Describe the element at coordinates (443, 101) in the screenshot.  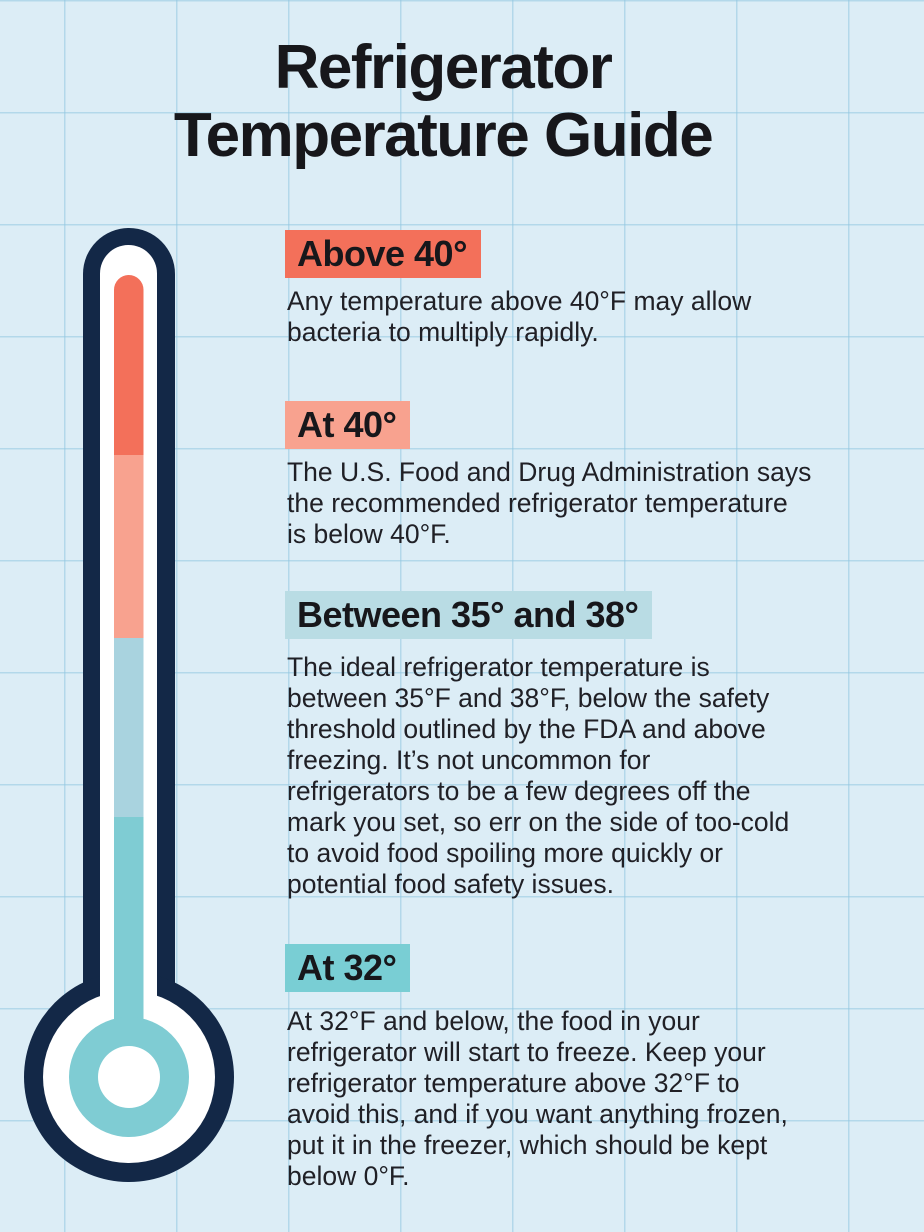
I see `page-title: Refrigerator Temperature Guide` at that location.